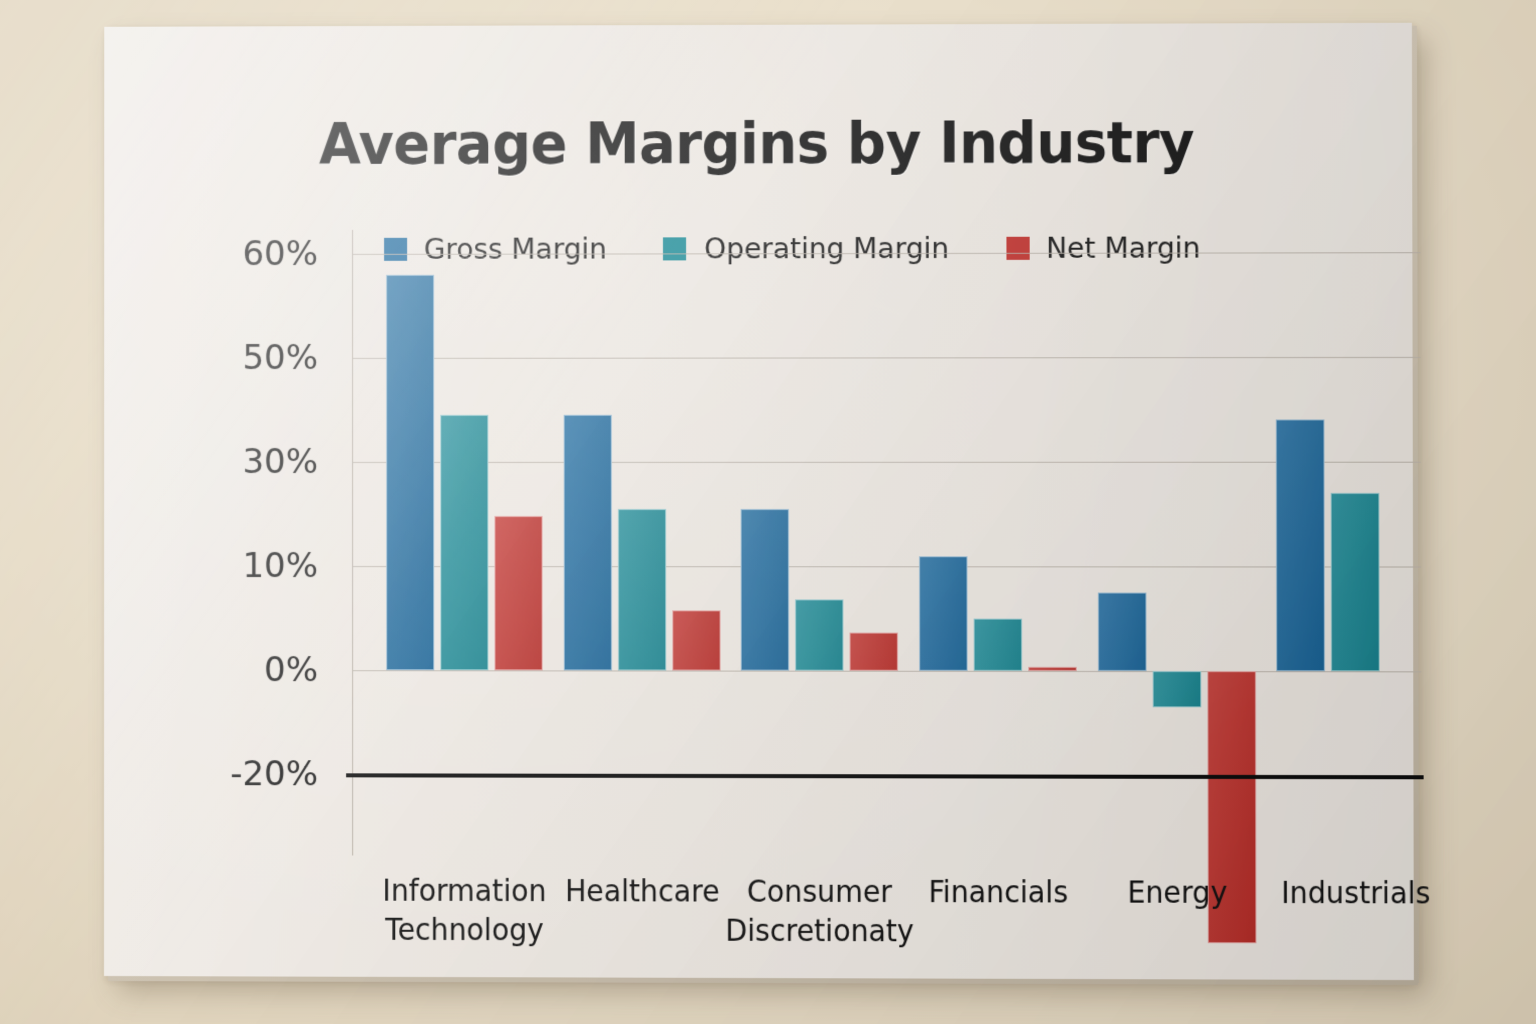 This screenshot has height=1024, width=1536. Describe the element at coordinates (274, 774) in the screenshot. I see `y-tick-label: -20%` at that location.